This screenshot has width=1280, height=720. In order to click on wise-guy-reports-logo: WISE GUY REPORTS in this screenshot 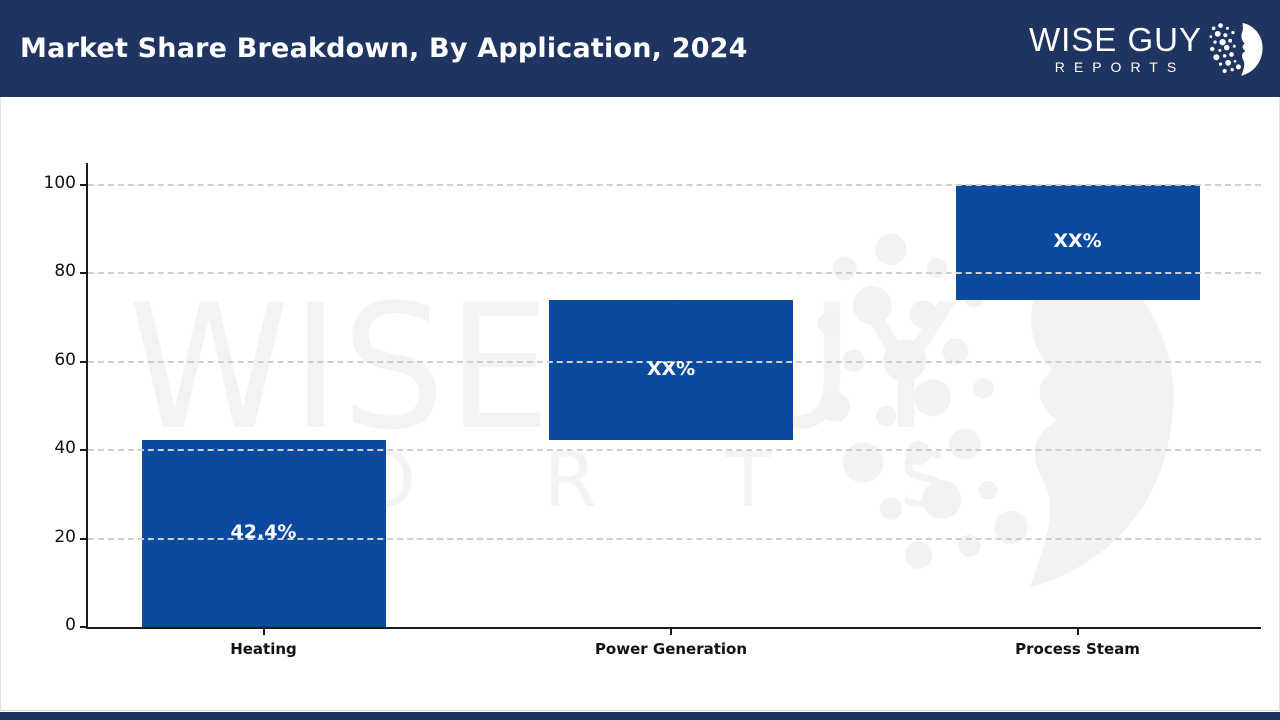, I will do `click(1147, 49)`.